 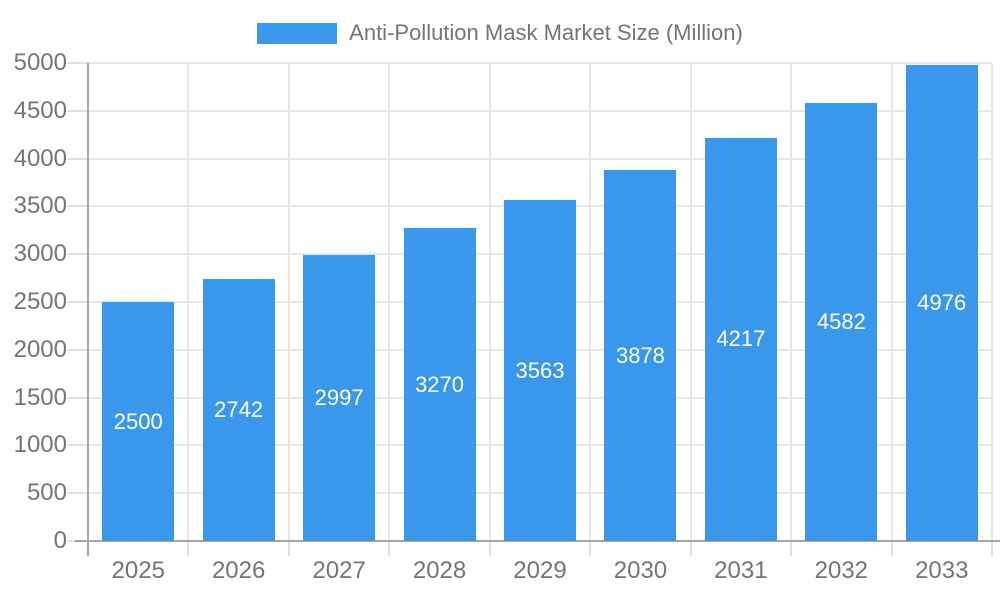 I want to click on bar-value-label: 2500, so click(x=138, y=421).